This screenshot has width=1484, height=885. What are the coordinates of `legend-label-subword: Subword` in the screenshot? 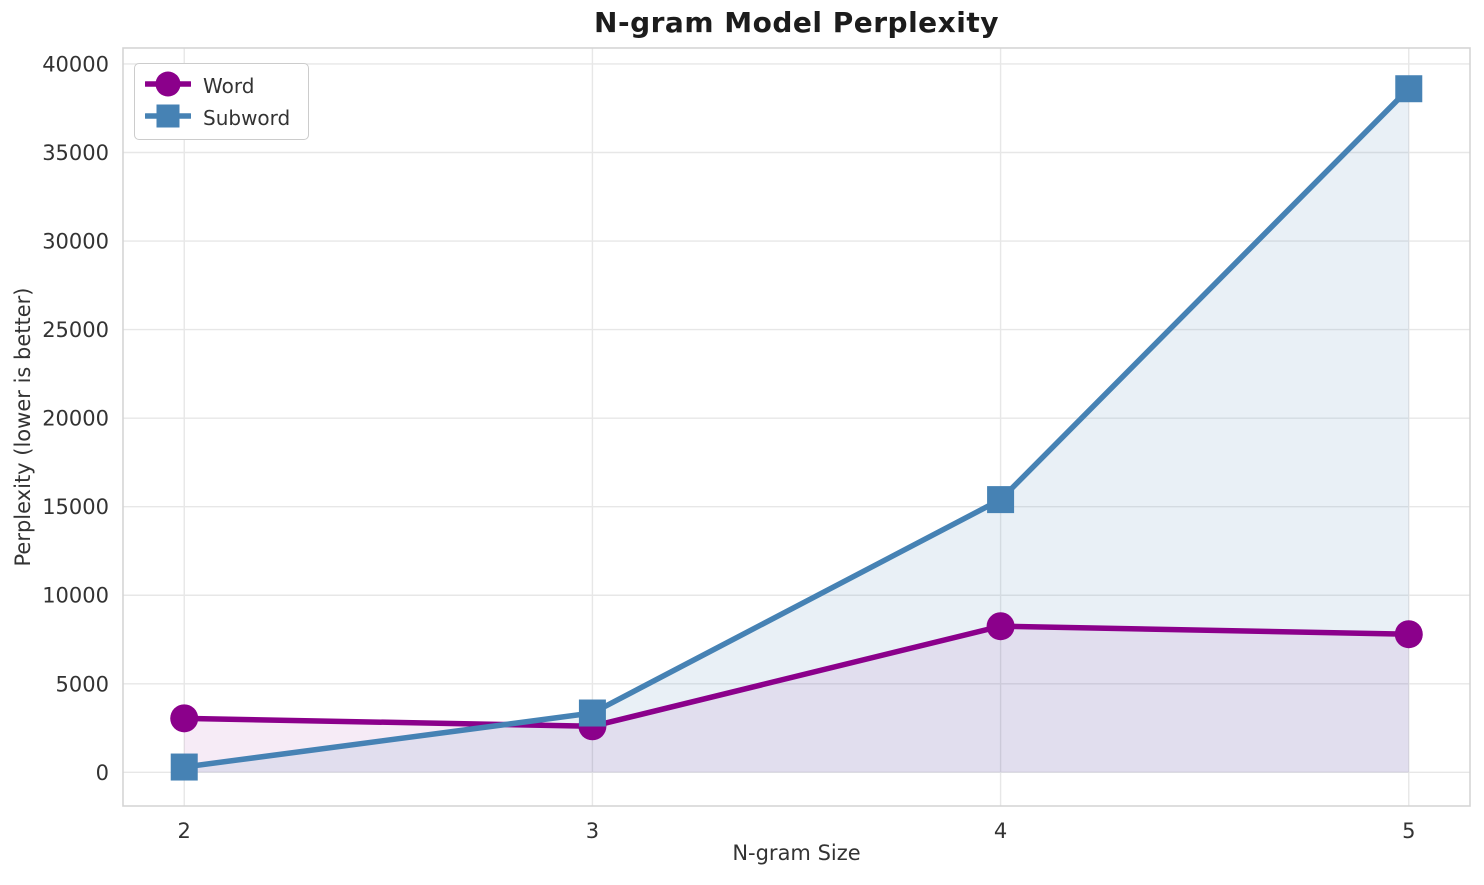 It's located at (247, 117).